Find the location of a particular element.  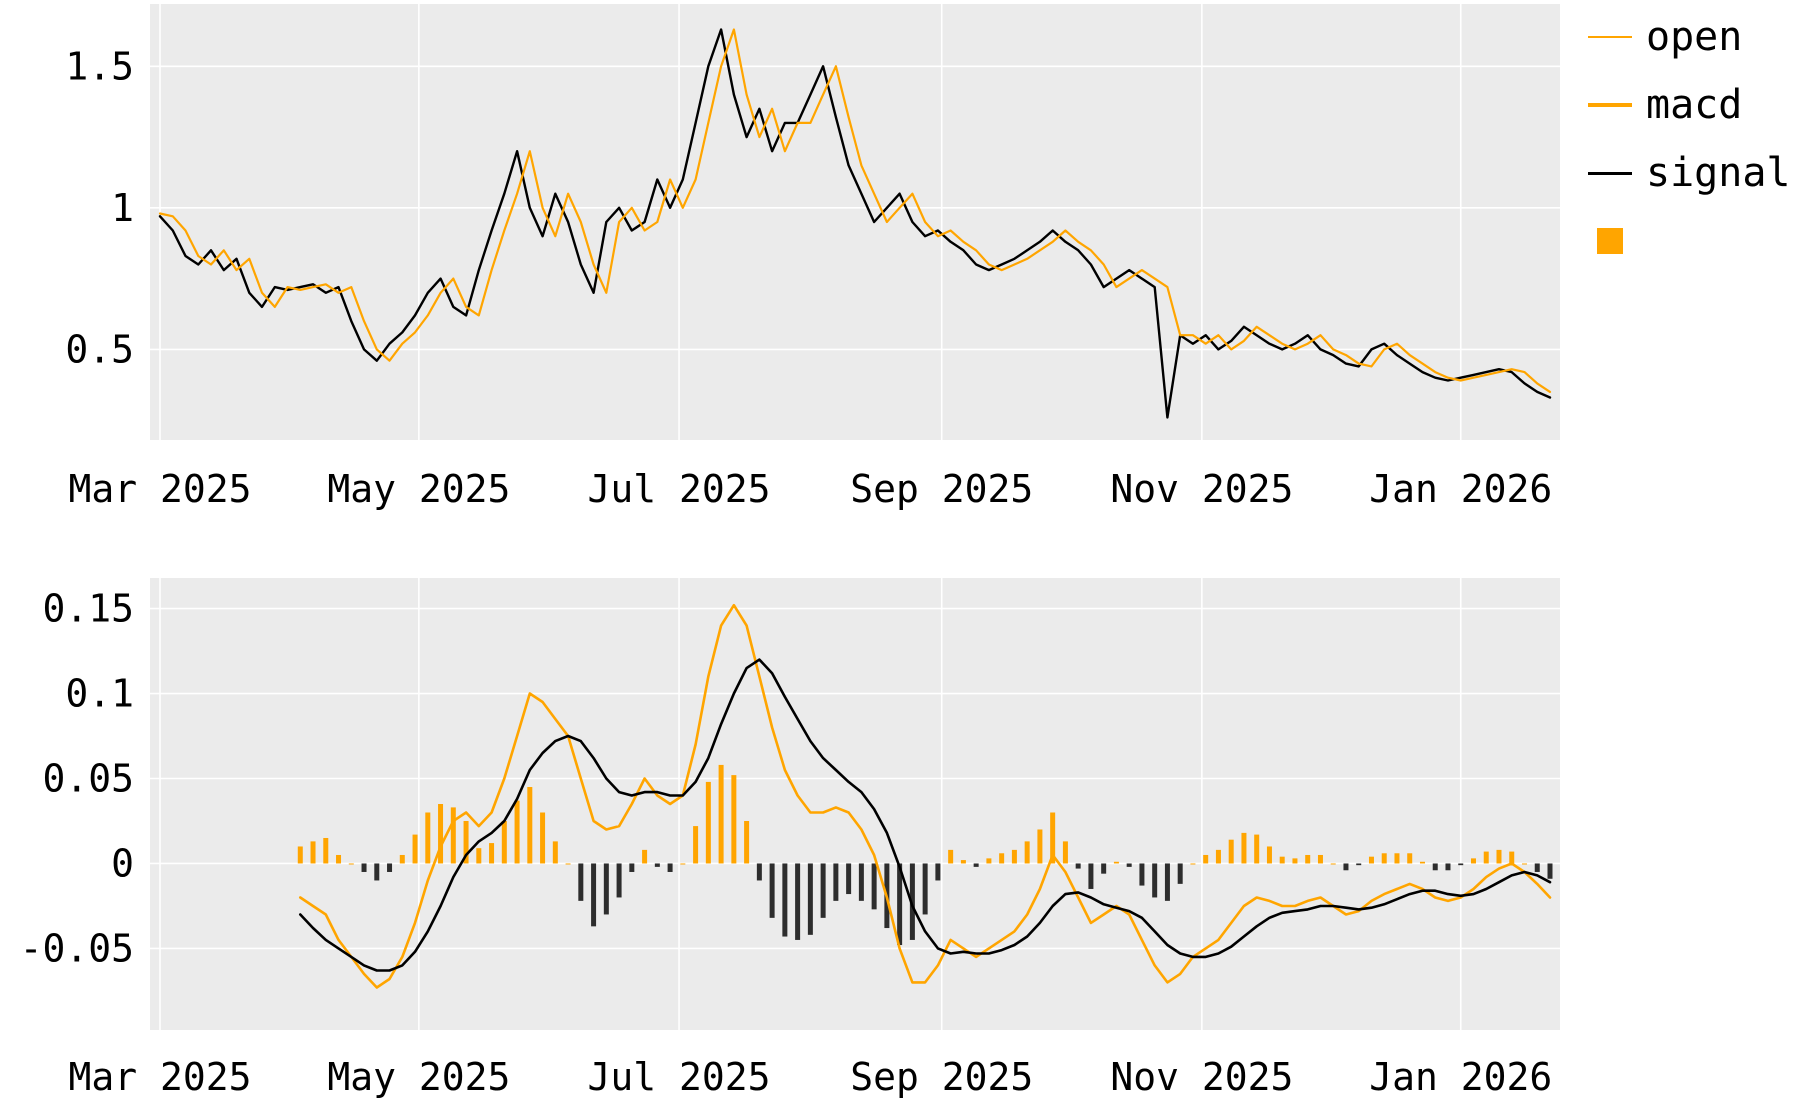

y-tick-label: 0.15 is located at coordinates (88, 609).